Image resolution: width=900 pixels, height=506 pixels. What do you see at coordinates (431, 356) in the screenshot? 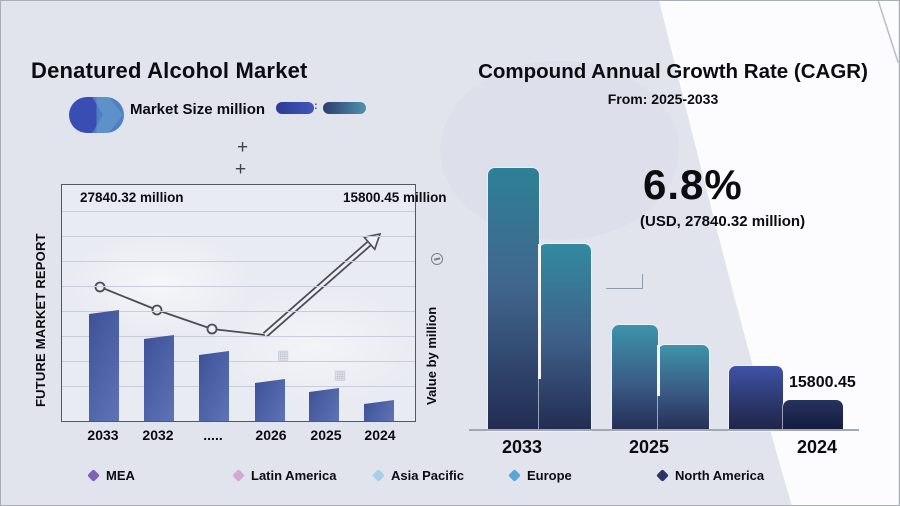
I see `y-axis-label: Value by million` at bounding box center [431, 356].